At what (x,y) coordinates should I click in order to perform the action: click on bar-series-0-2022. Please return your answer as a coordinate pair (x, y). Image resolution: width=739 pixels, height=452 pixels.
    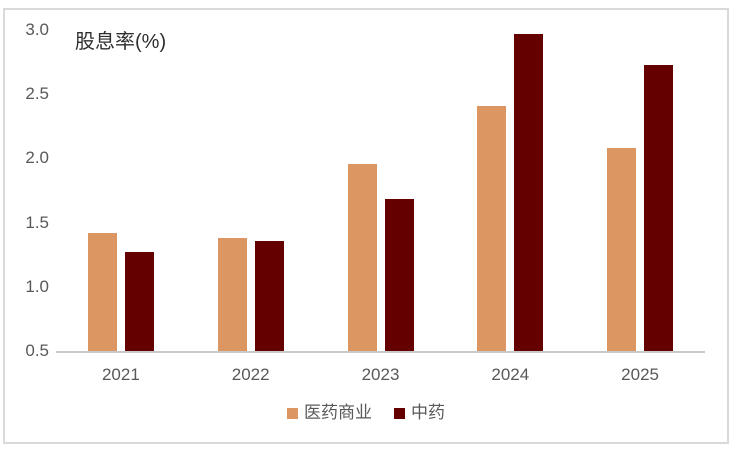
    Looking at the image, I should click on (232, 294).